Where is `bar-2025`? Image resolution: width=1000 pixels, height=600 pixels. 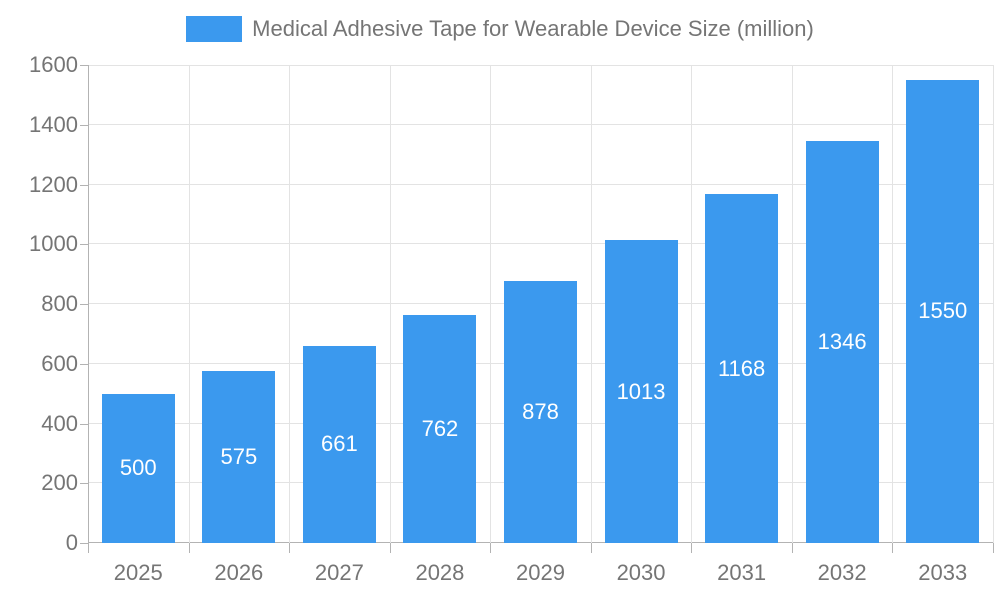
bar-2025 is located at coordinates (138, 468).